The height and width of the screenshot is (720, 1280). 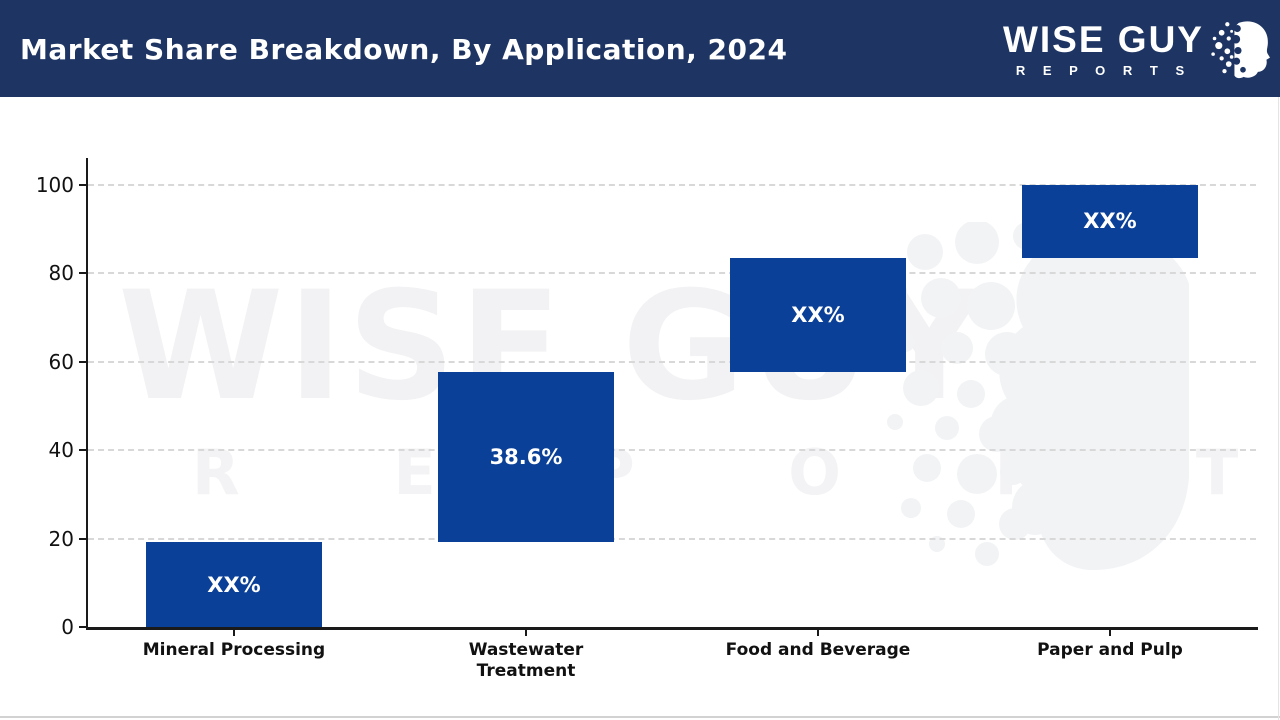 I want to click on watermark-face-icon, so click(x=1030, y=413).